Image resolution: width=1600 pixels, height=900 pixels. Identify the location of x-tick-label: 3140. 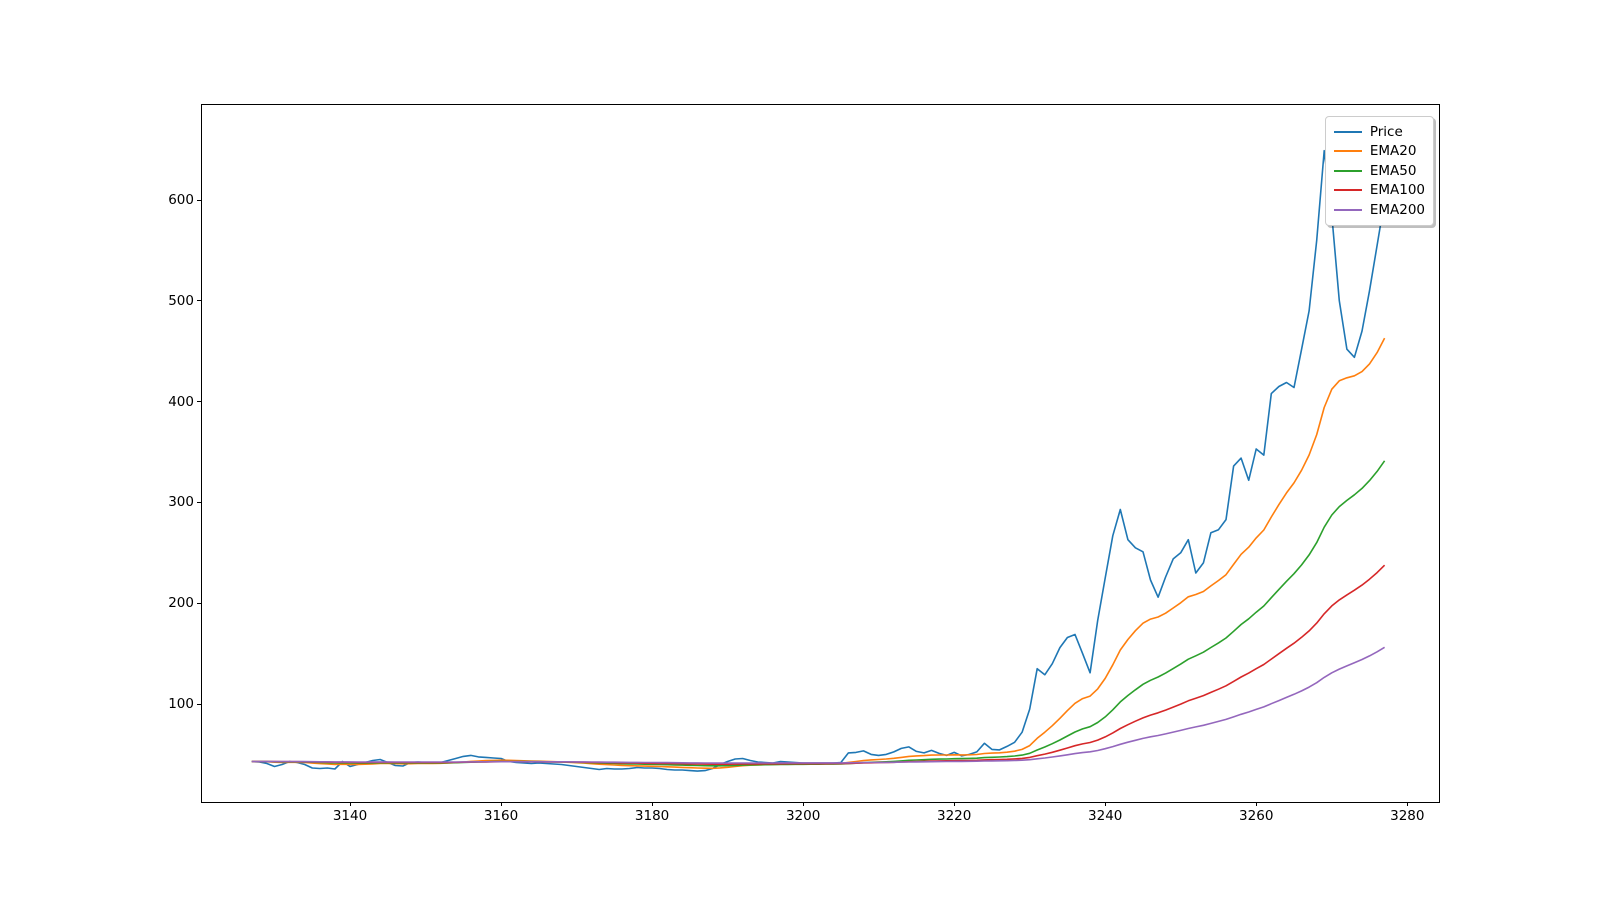
(350, 816).